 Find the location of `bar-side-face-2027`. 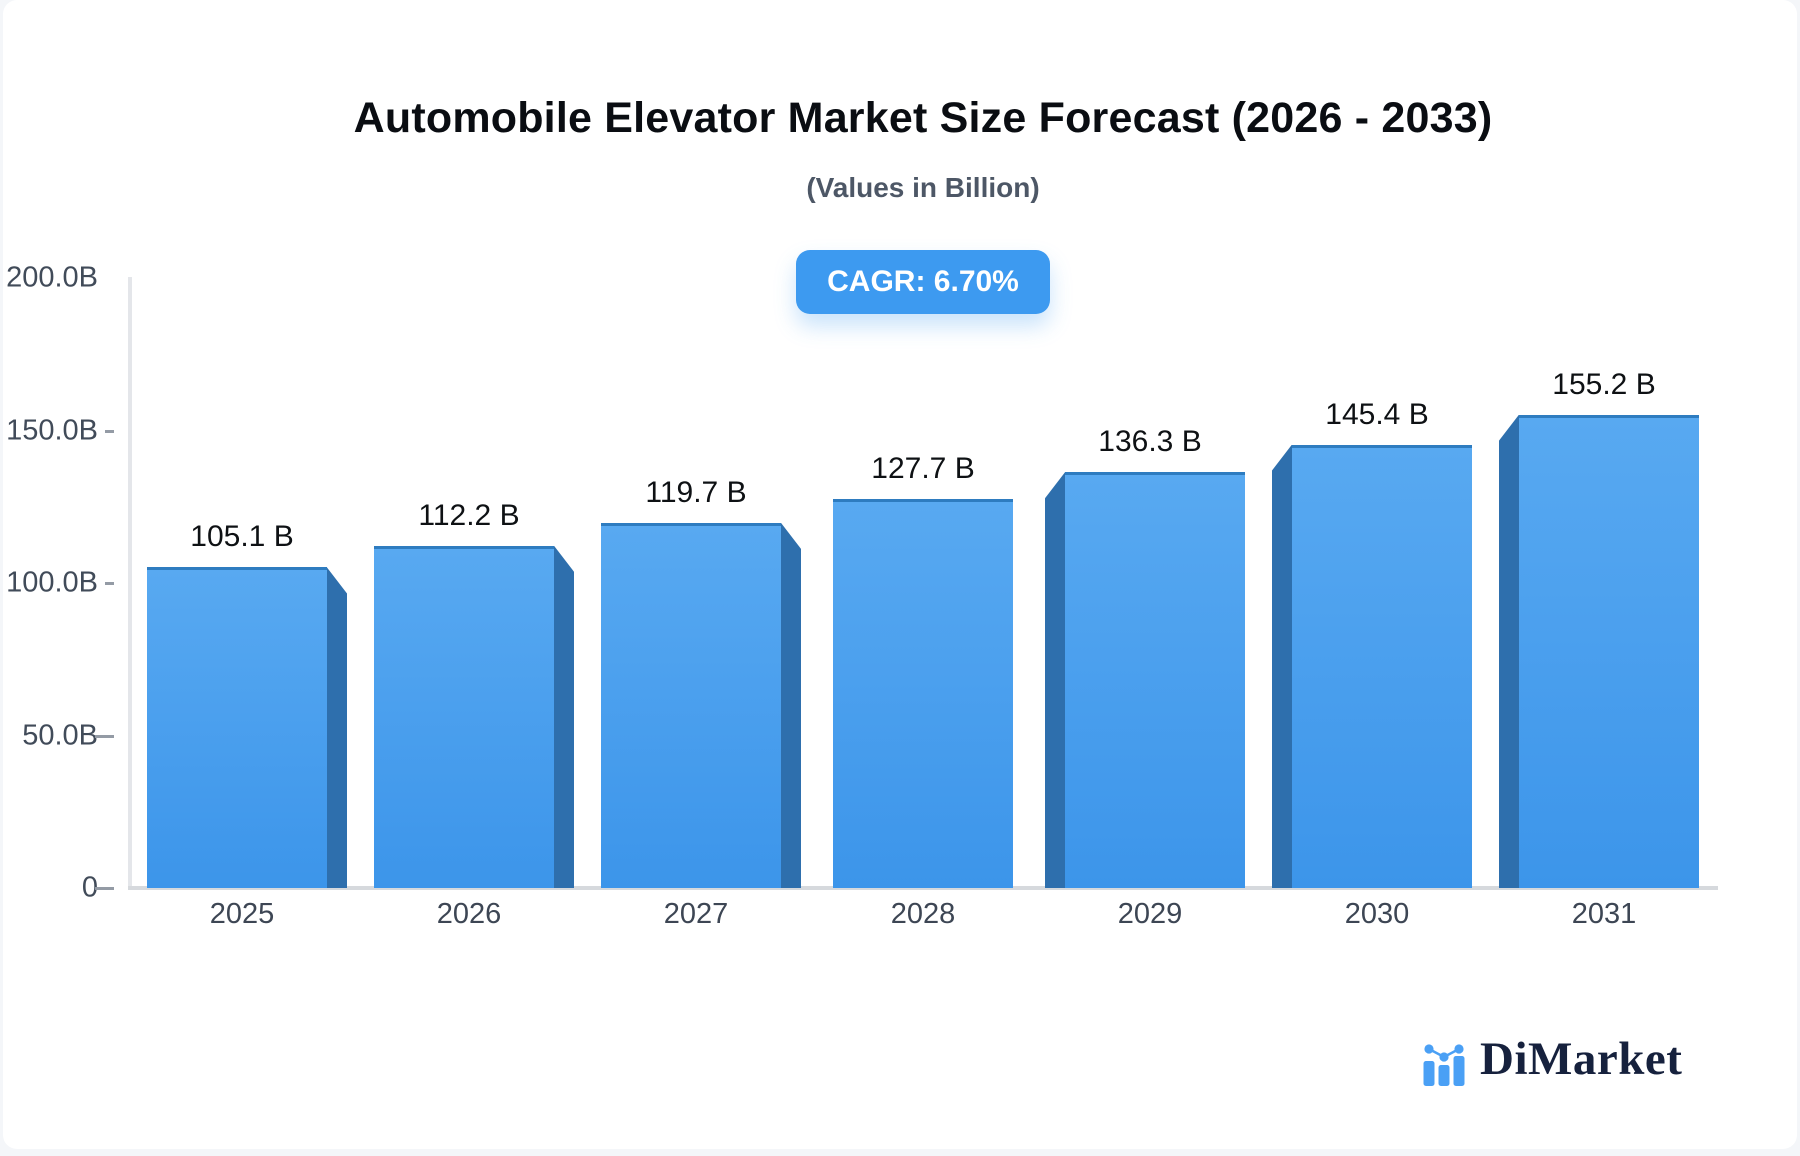

bar-side-face-2027 is located at coordinates (791, 705).